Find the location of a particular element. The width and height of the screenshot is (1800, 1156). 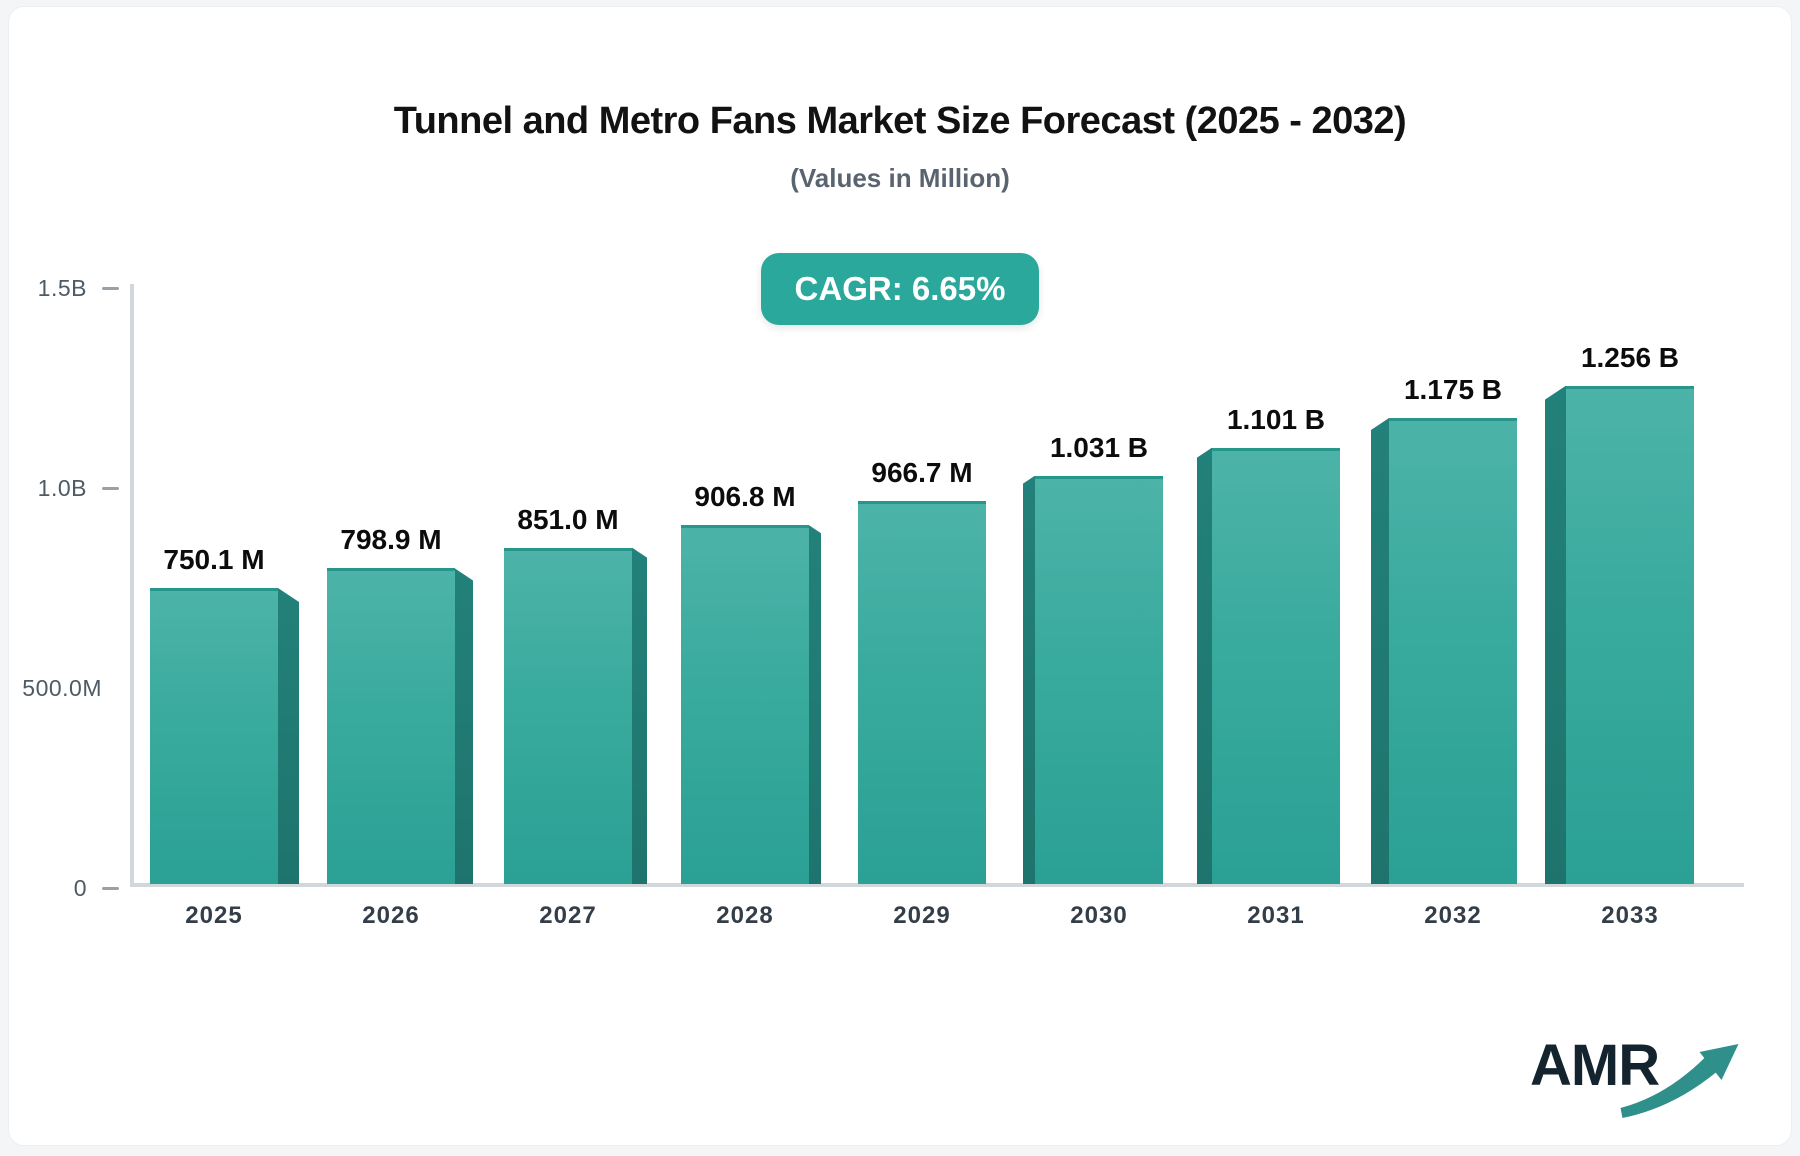

x-axis-label-2031: 2031 is located at coordinates (1276, 915).